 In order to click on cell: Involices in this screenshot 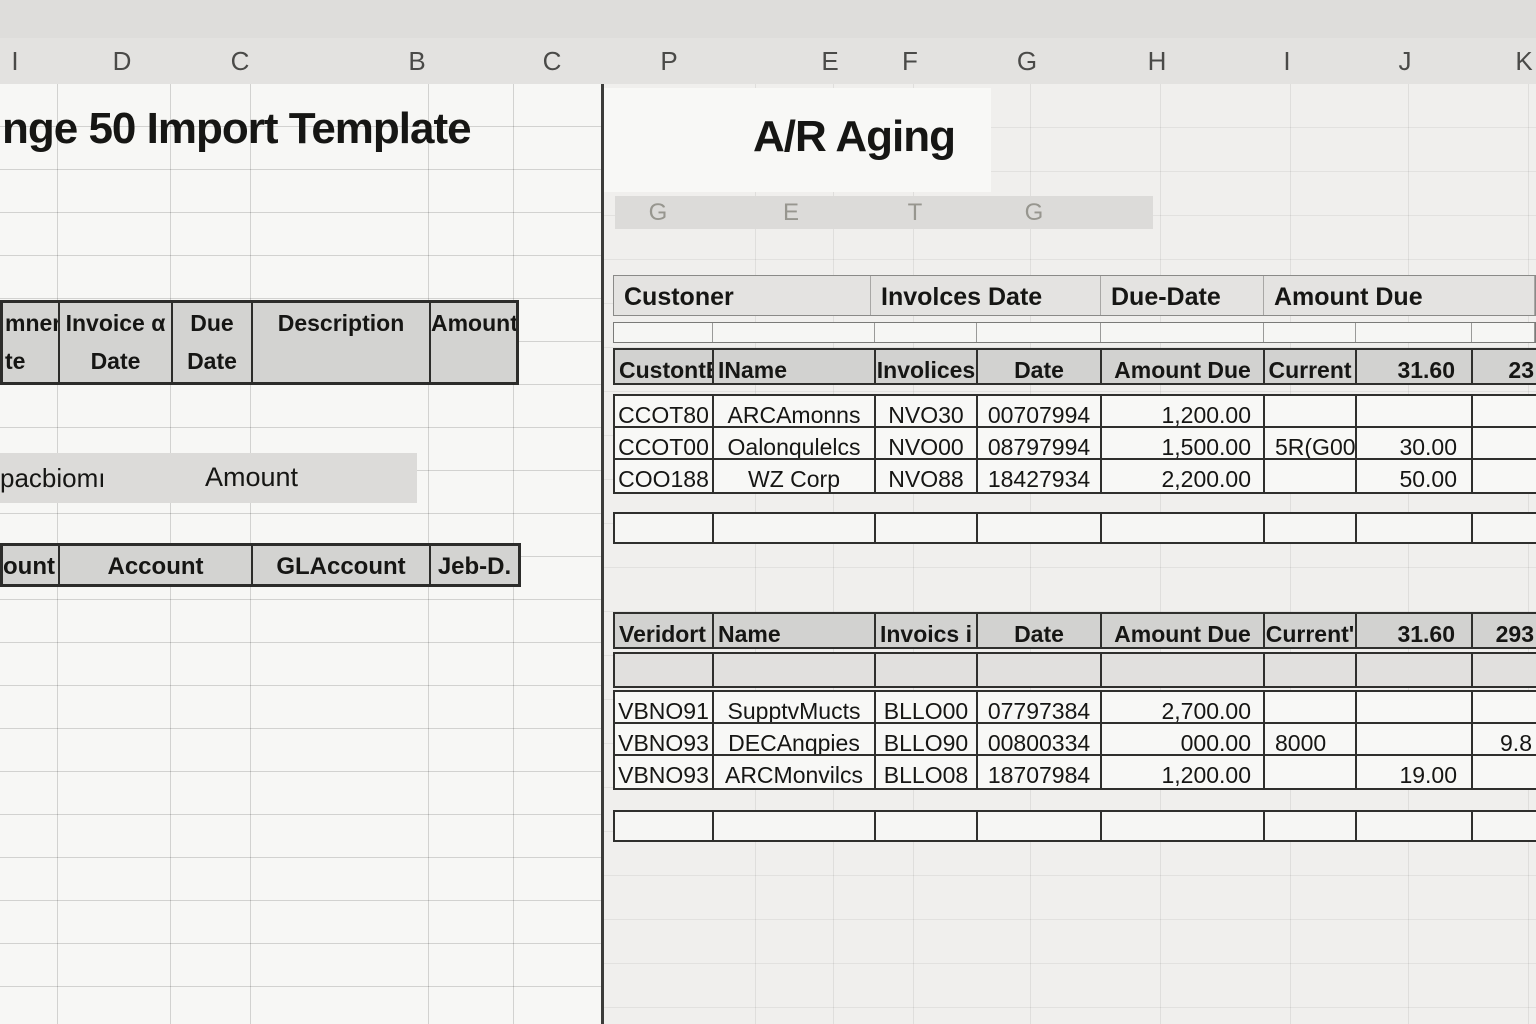, I will do `click(927, 366)`.